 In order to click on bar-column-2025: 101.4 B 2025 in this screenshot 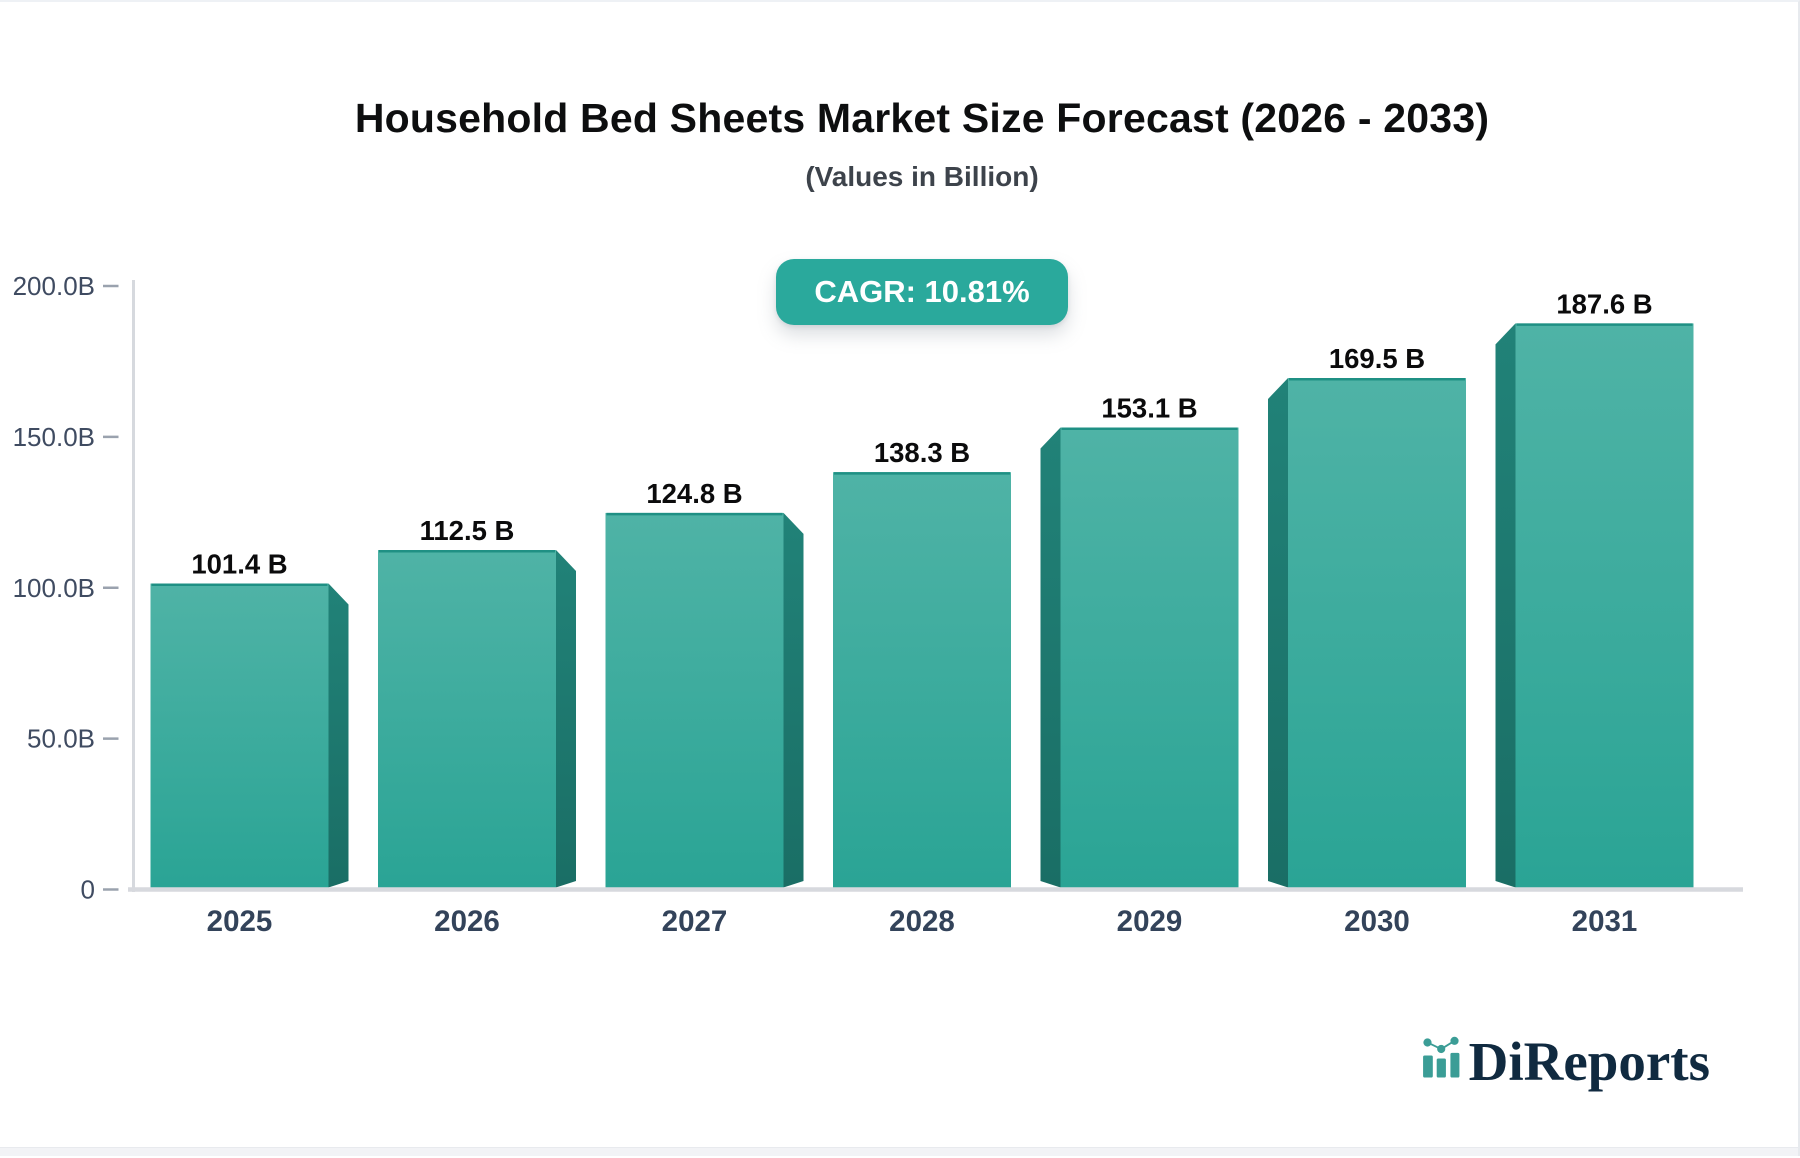, I will do `click(249, 743)`.